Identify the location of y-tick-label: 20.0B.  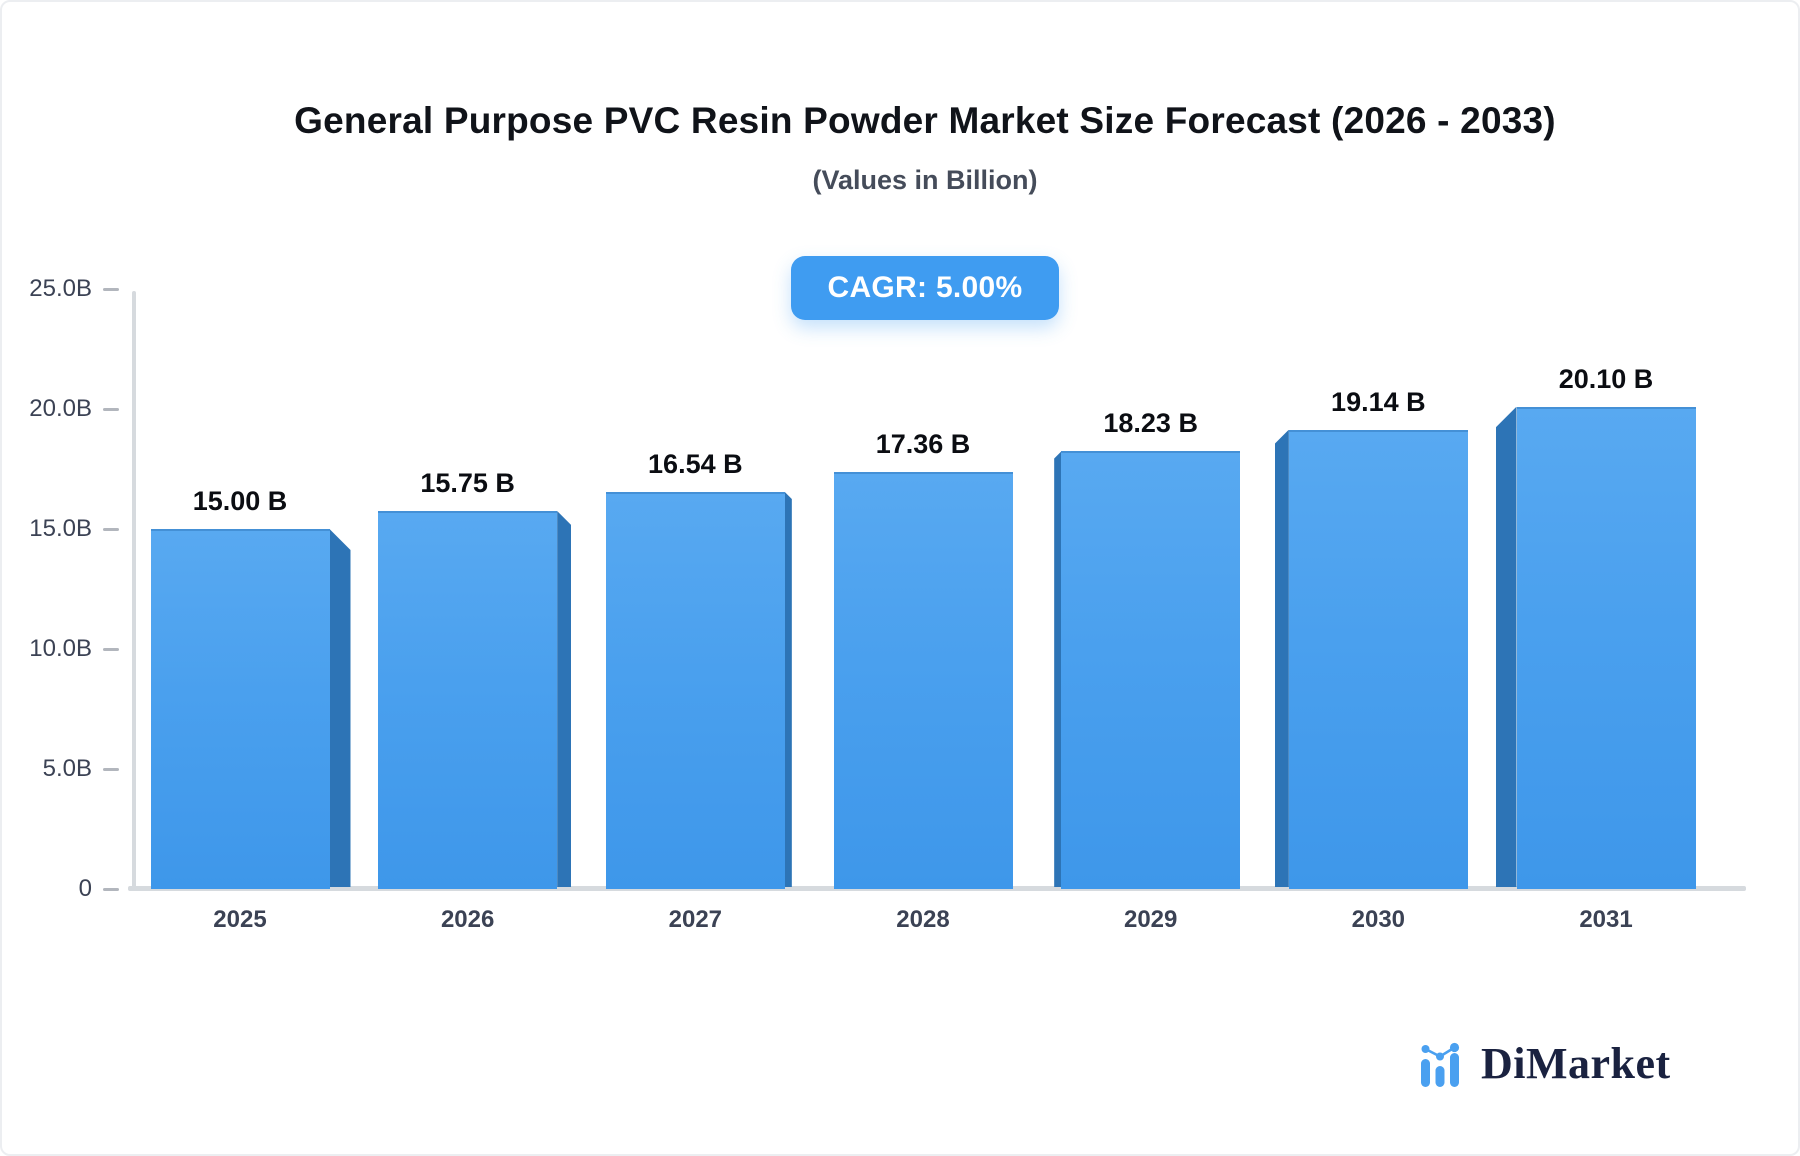
(60, 408).